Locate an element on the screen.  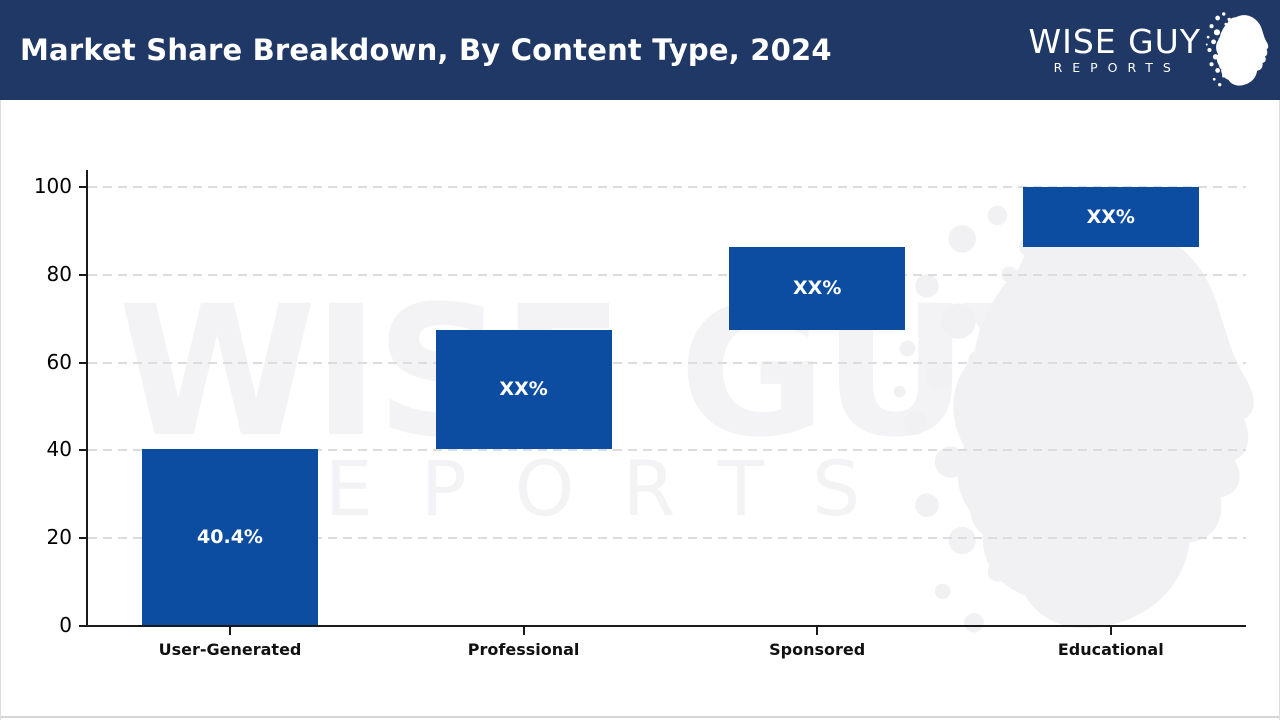
bar-value-label: 40.4% is located at coordinates (230, 537).